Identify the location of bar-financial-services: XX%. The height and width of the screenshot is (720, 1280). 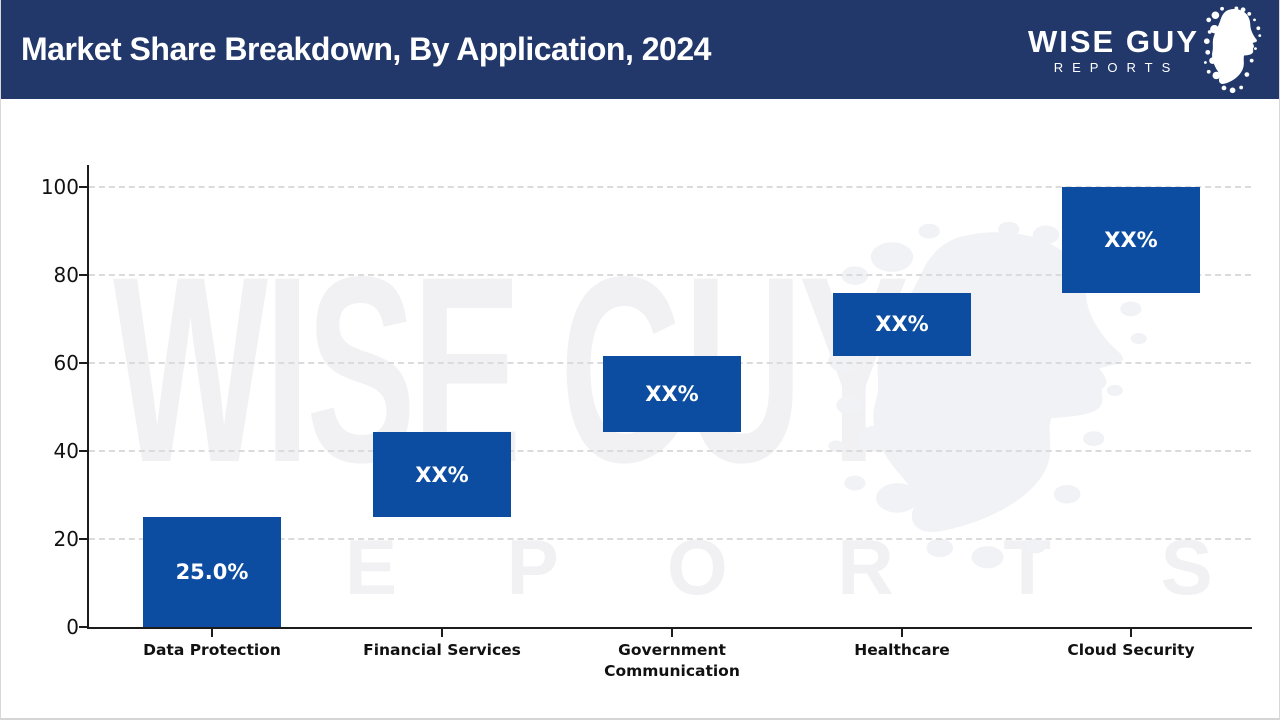
(442, 474).